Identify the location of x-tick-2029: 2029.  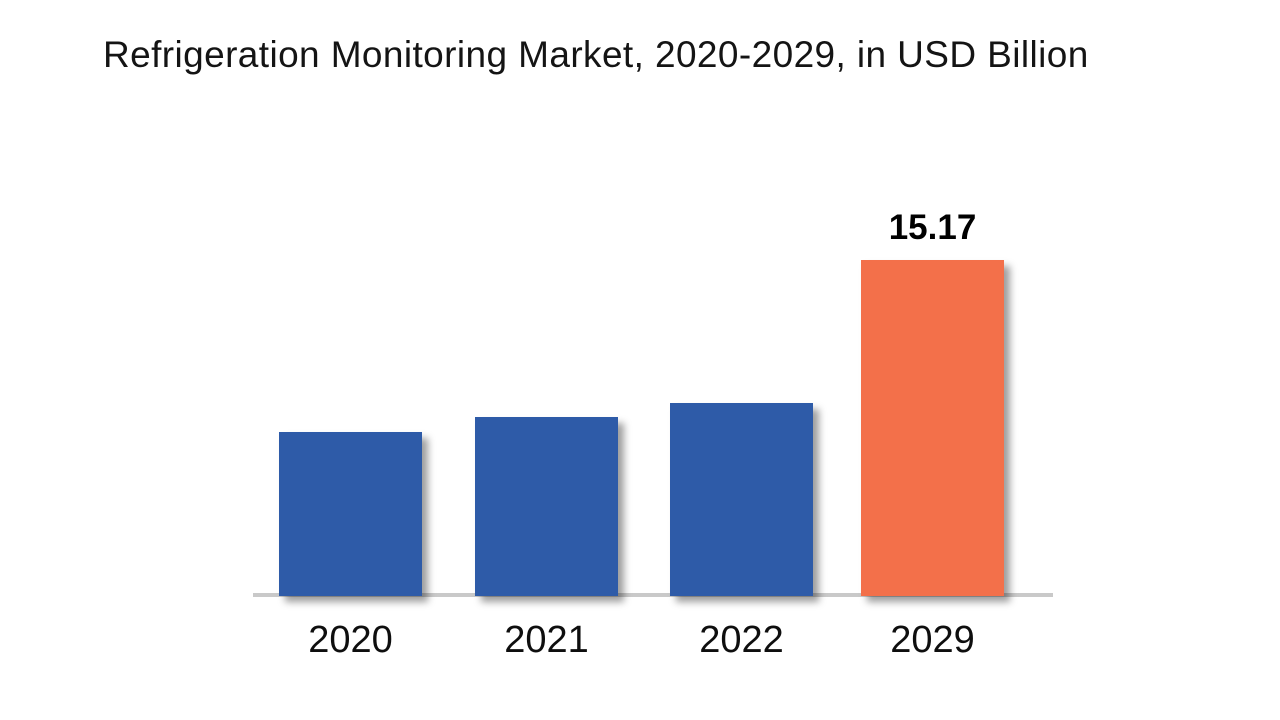
(932, 640).